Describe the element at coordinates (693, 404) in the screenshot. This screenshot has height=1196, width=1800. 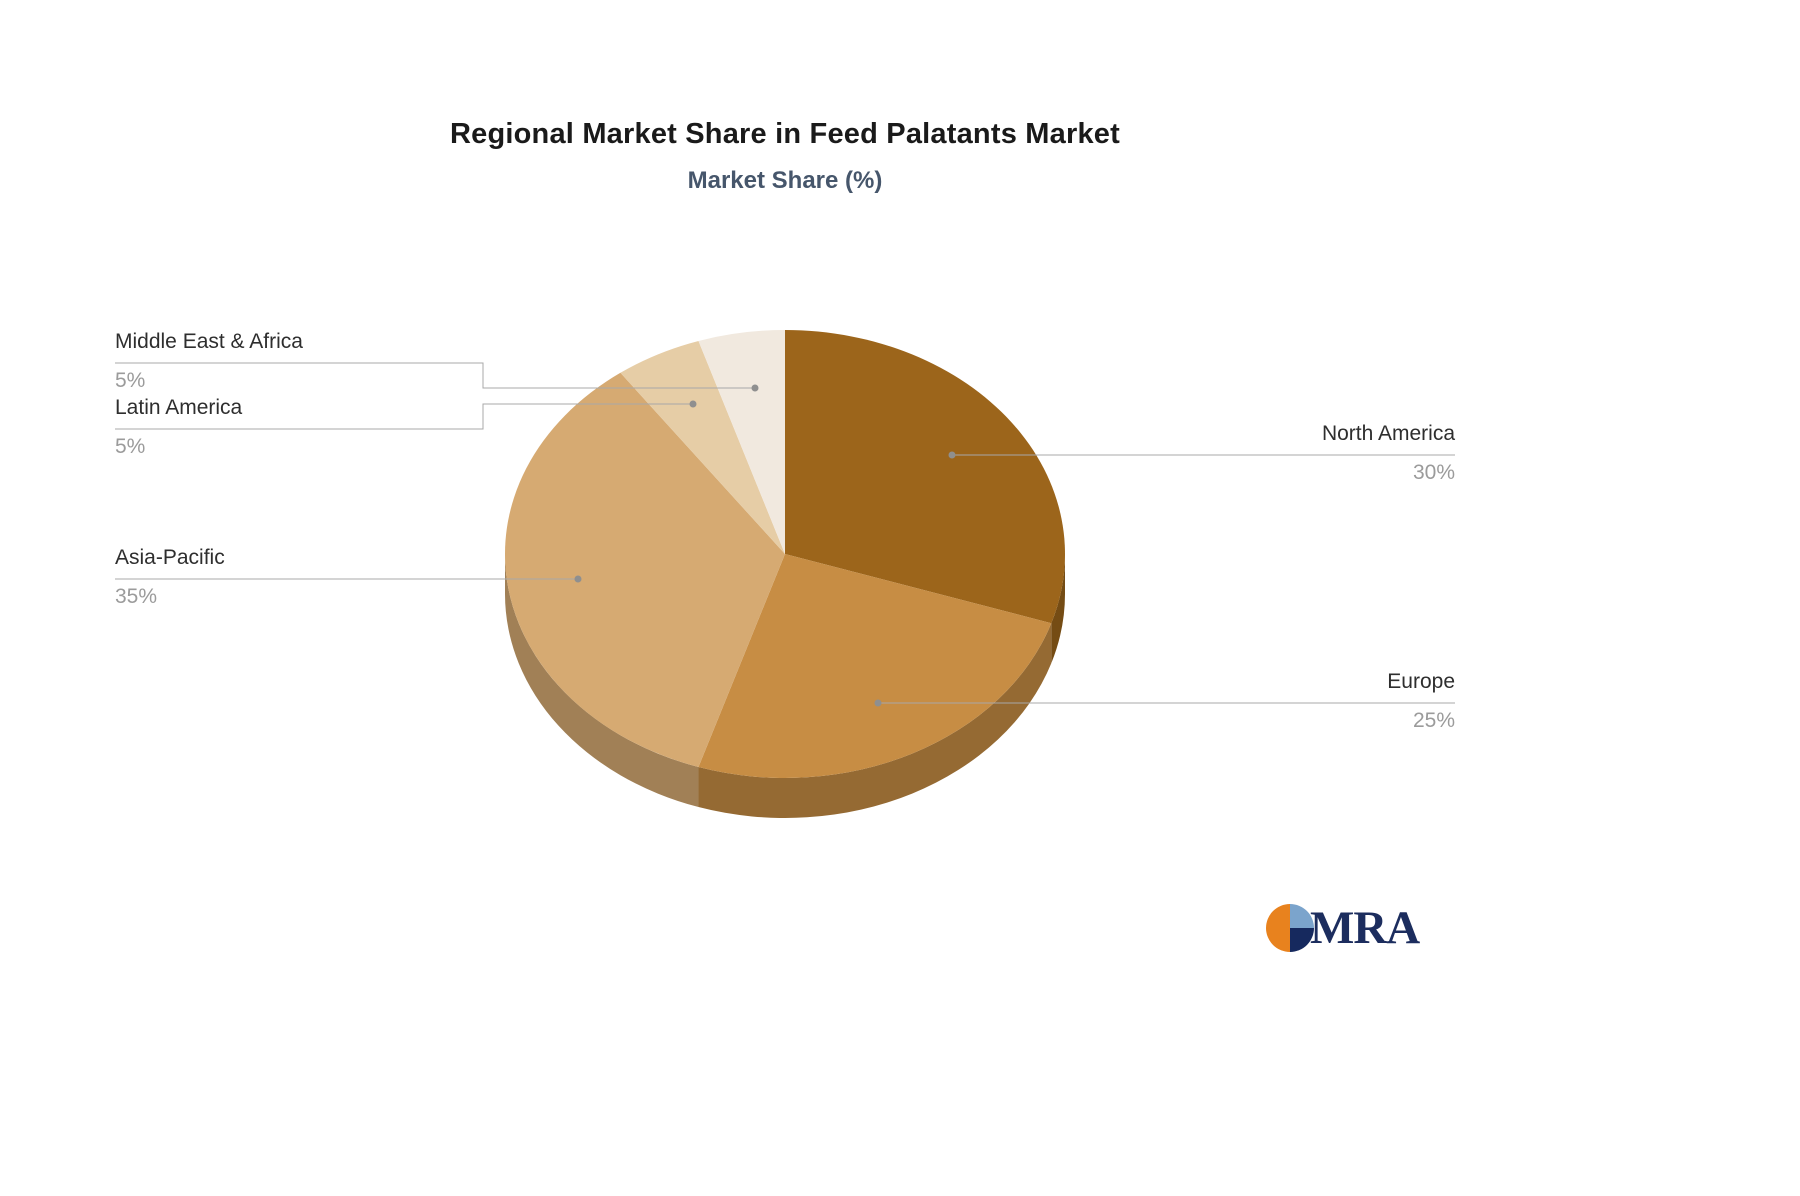
I see `leader-dot-latin-america` at that location.